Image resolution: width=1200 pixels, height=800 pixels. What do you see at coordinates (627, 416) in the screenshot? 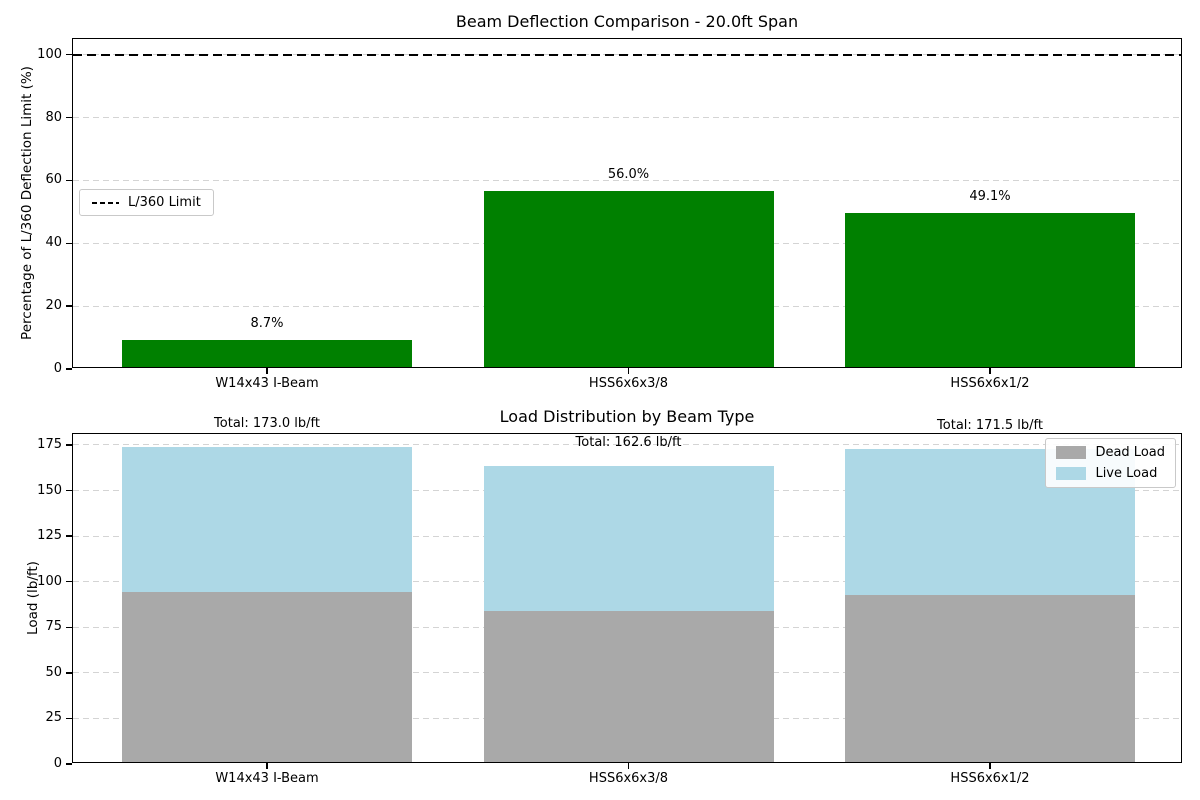
I see `load-chart-title: Load Distribution by Beam Type` at bounding box center [627, 416].